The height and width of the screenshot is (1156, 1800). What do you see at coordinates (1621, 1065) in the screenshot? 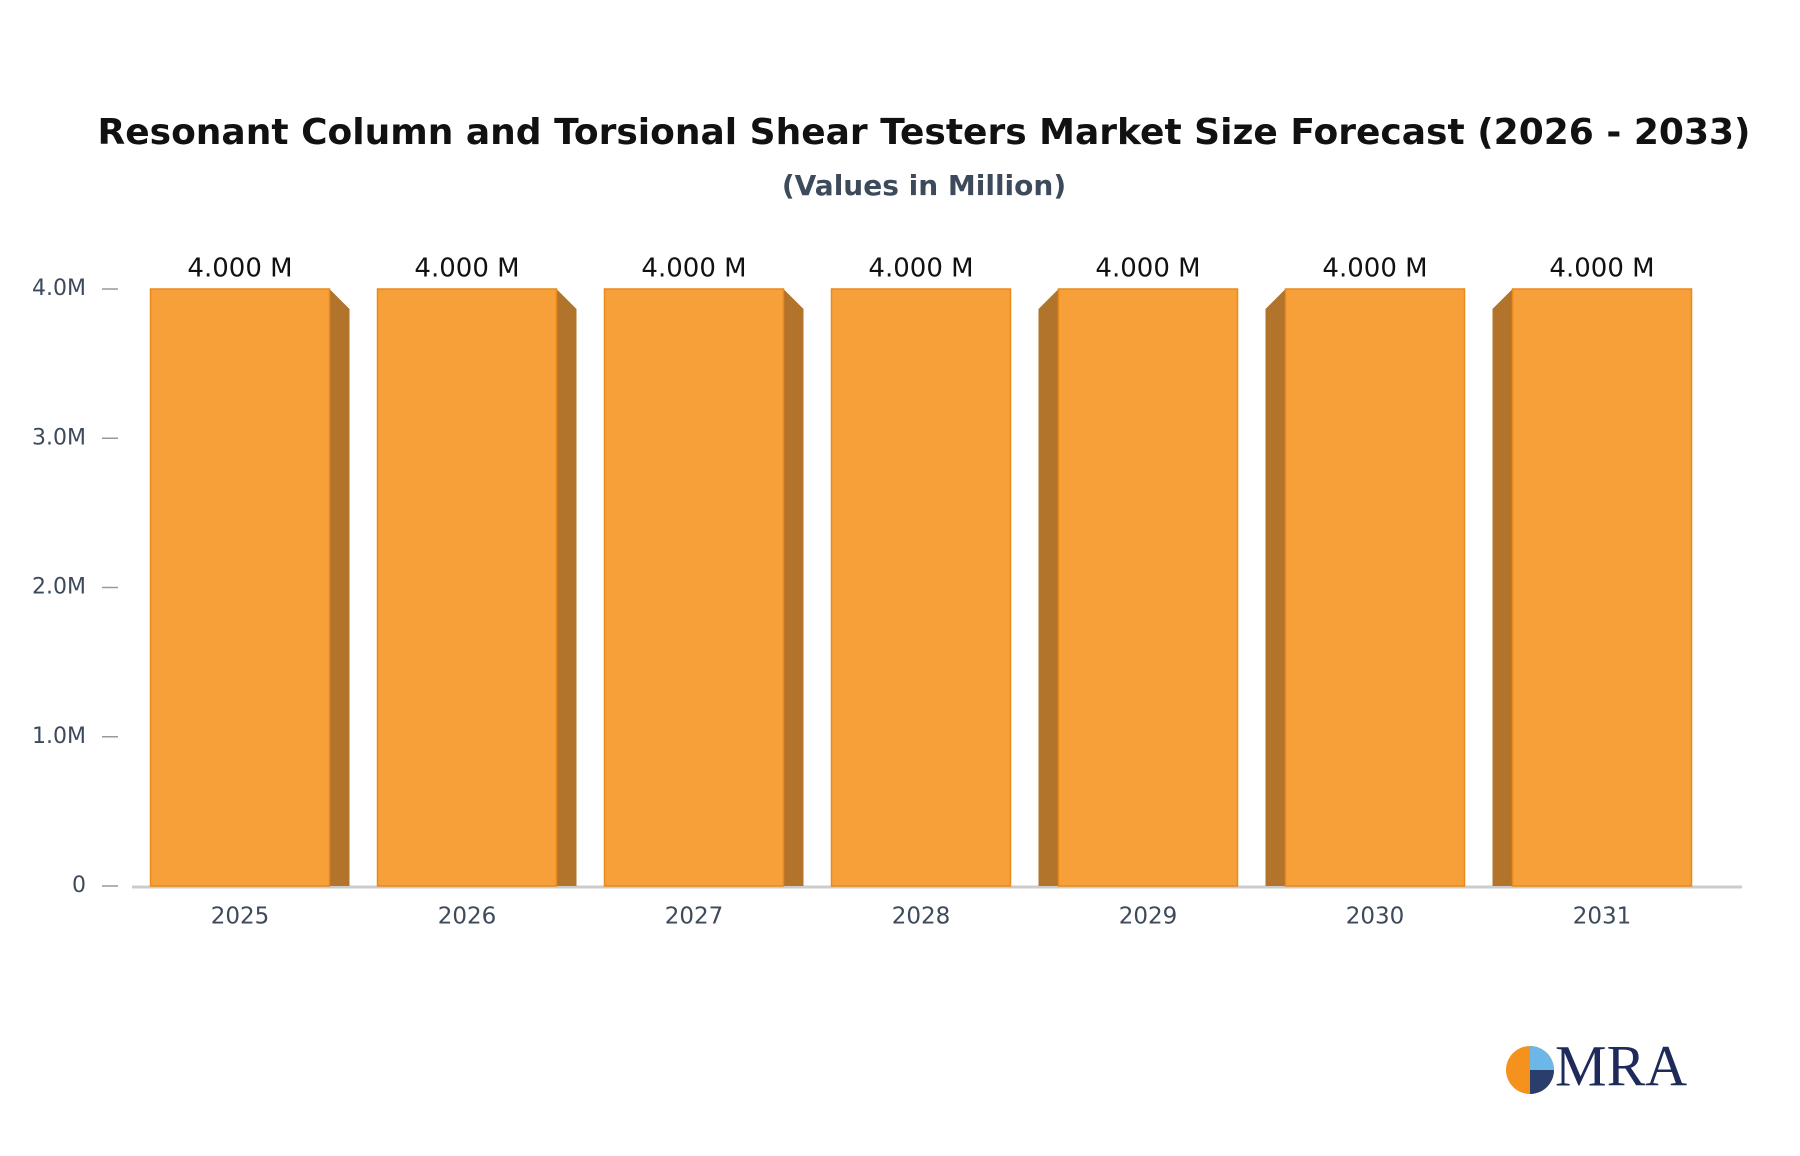
I see `logo-text: MRA` at bounding box center [1621, 1065].